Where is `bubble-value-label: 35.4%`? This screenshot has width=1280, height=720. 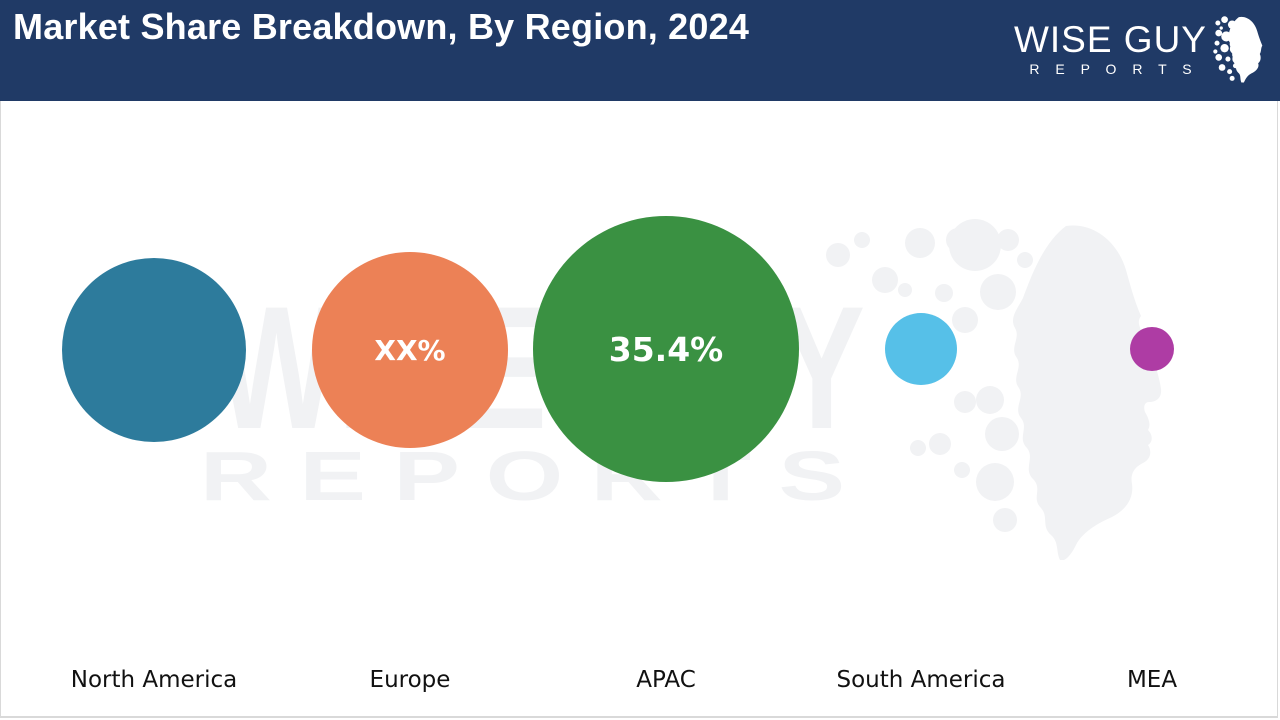 bubble-value-label: 35.4% is located at coordinates (666, 349).